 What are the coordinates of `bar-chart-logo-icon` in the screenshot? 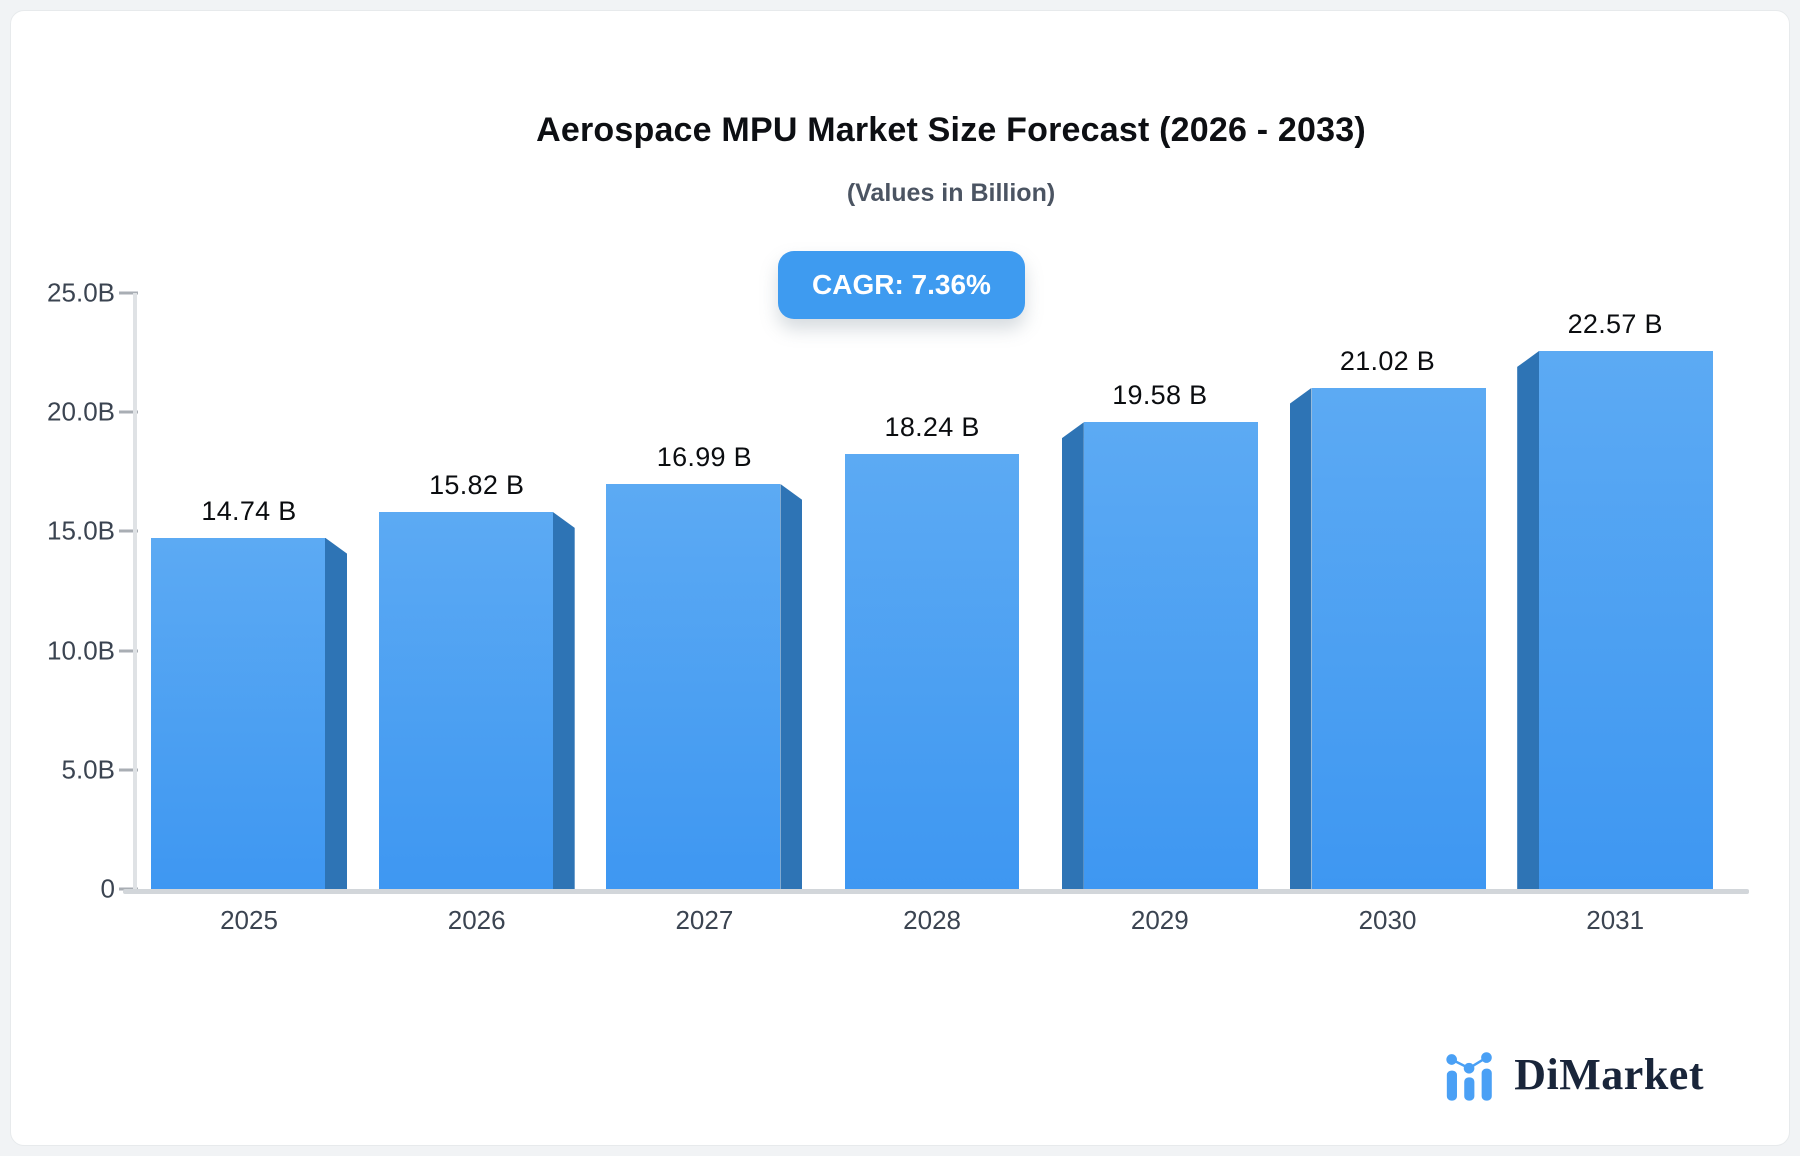 It's located at (1471, 1074).